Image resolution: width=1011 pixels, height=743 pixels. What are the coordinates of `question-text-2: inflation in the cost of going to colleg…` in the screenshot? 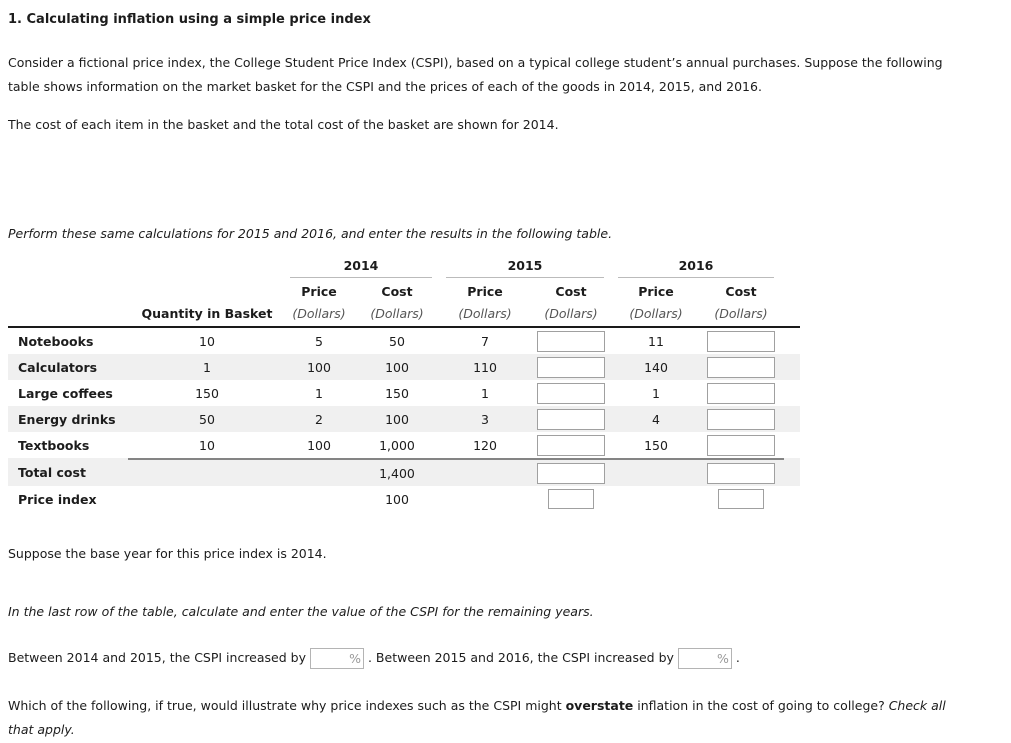 It's located at (761, 705).